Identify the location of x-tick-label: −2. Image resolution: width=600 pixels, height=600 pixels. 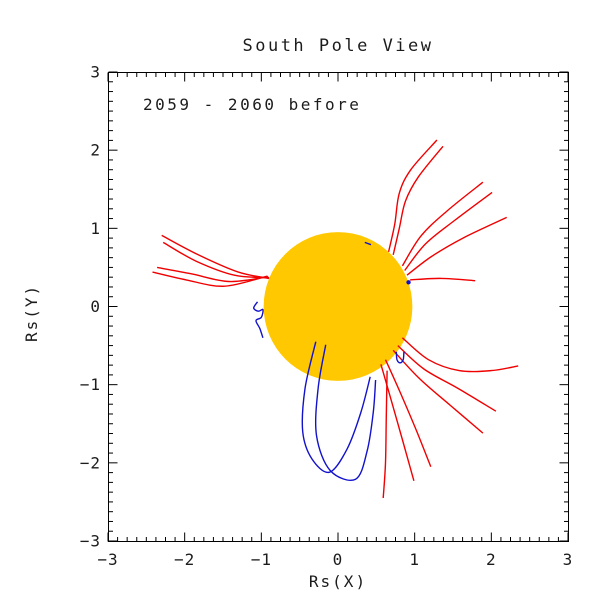
(184, 559).